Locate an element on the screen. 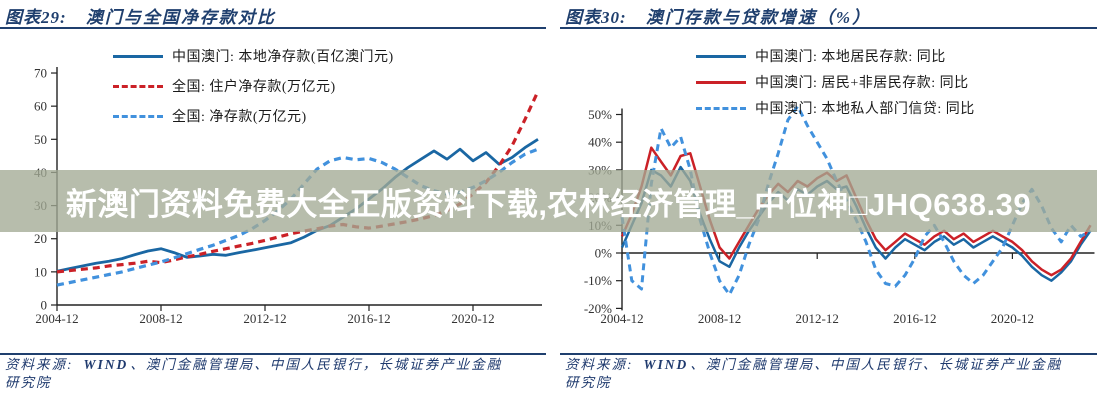  y-tick-label: 70 is located at coordinates (40, 73).